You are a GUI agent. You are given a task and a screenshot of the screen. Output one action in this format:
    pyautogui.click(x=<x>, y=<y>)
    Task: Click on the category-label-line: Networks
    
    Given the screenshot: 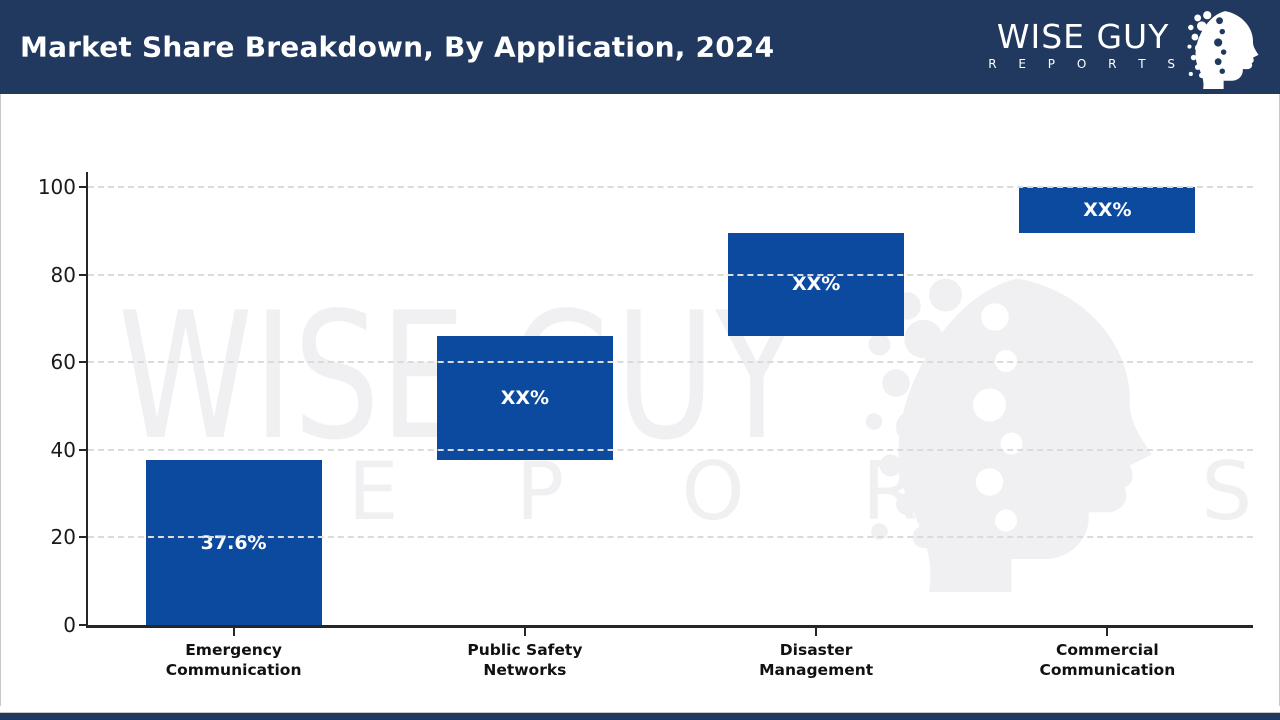 What is the action you would take?
    pyautogui.click(x=525, y=670)
    